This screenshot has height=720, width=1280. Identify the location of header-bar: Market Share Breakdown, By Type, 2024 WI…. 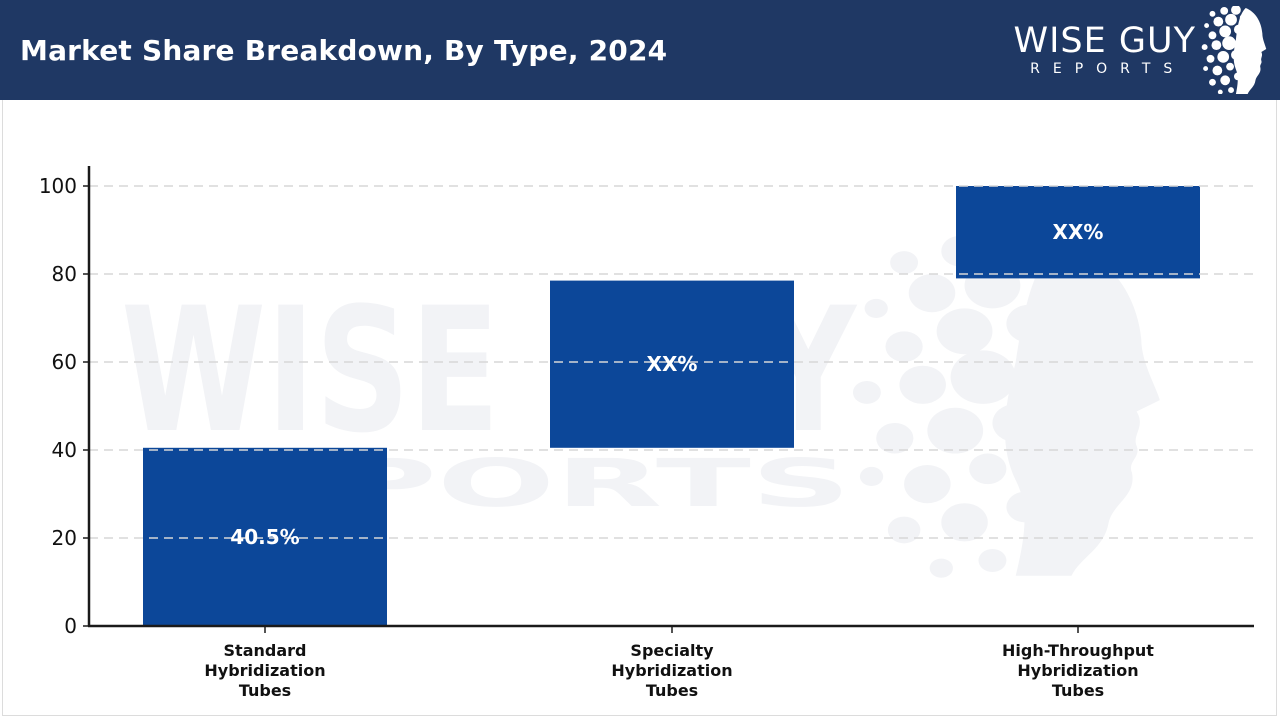
(640, 50).